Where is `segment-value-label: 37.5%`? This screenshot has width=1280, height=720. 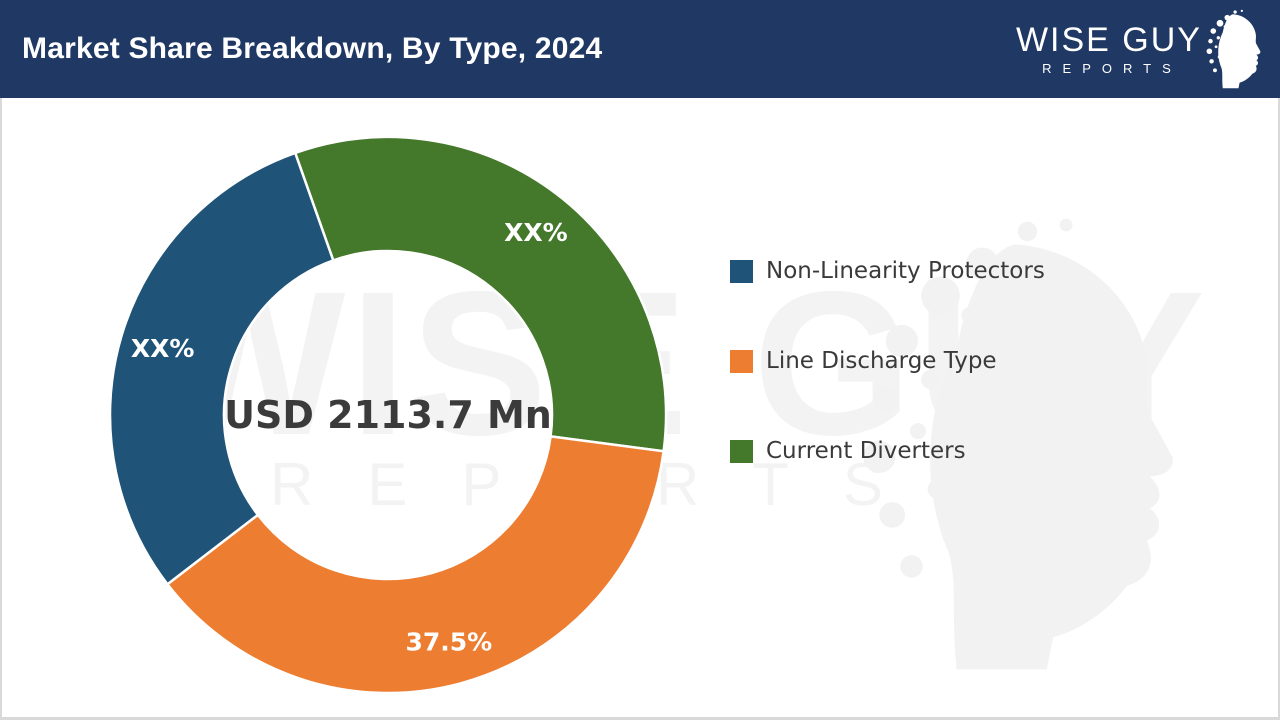 segment-value-label: 37.5% is located at coordinates (448, 641).